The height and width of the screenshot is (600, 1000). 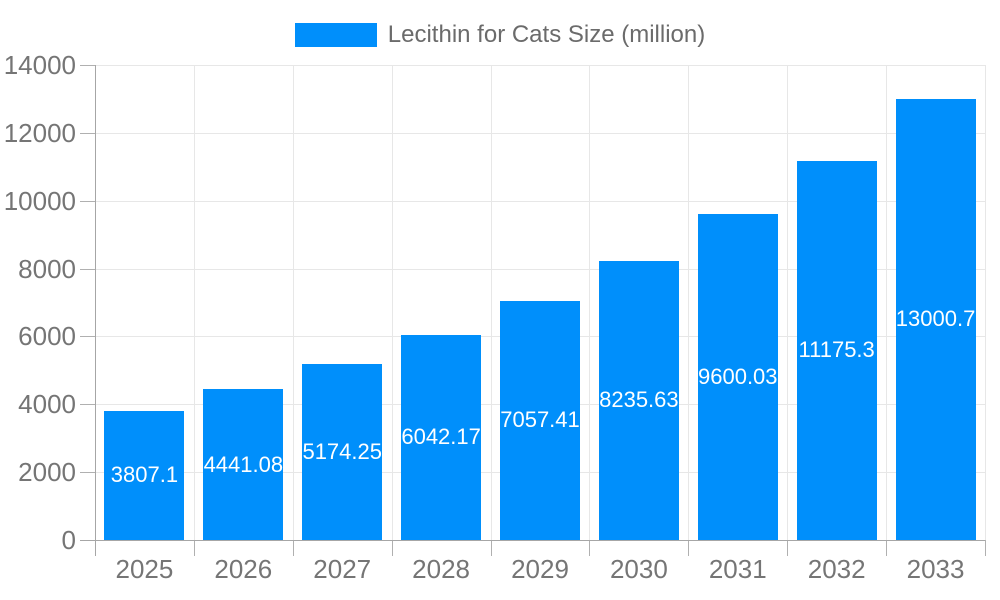 I want to click on bar-value-label: 13000.7, so click(x=935, y=319).